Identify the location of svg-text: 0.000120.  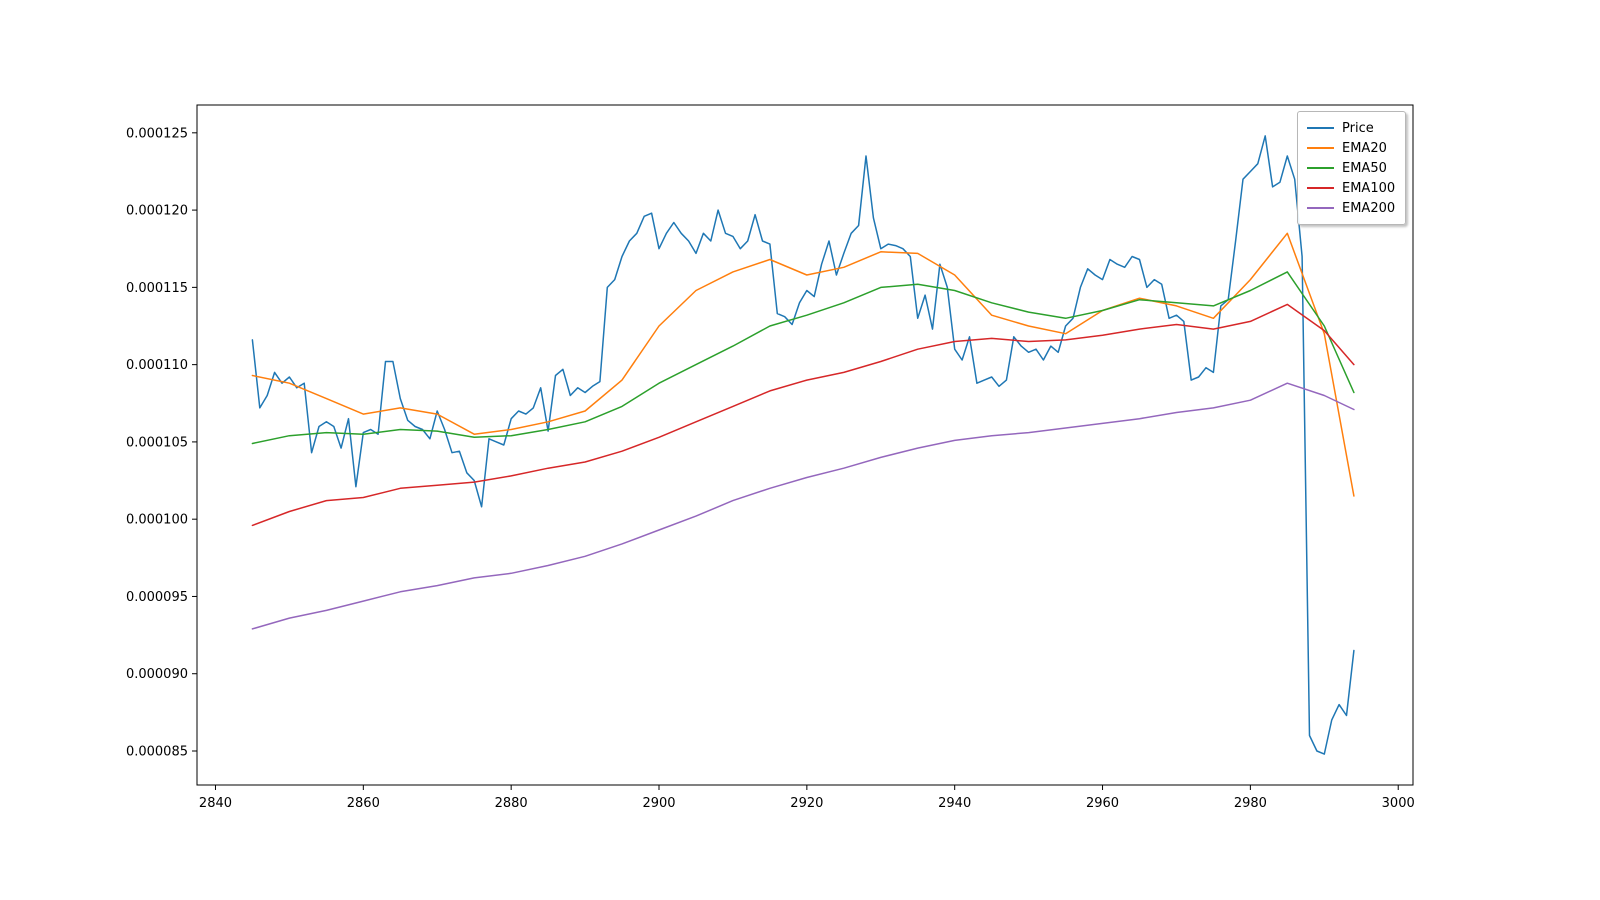
(157, 211).